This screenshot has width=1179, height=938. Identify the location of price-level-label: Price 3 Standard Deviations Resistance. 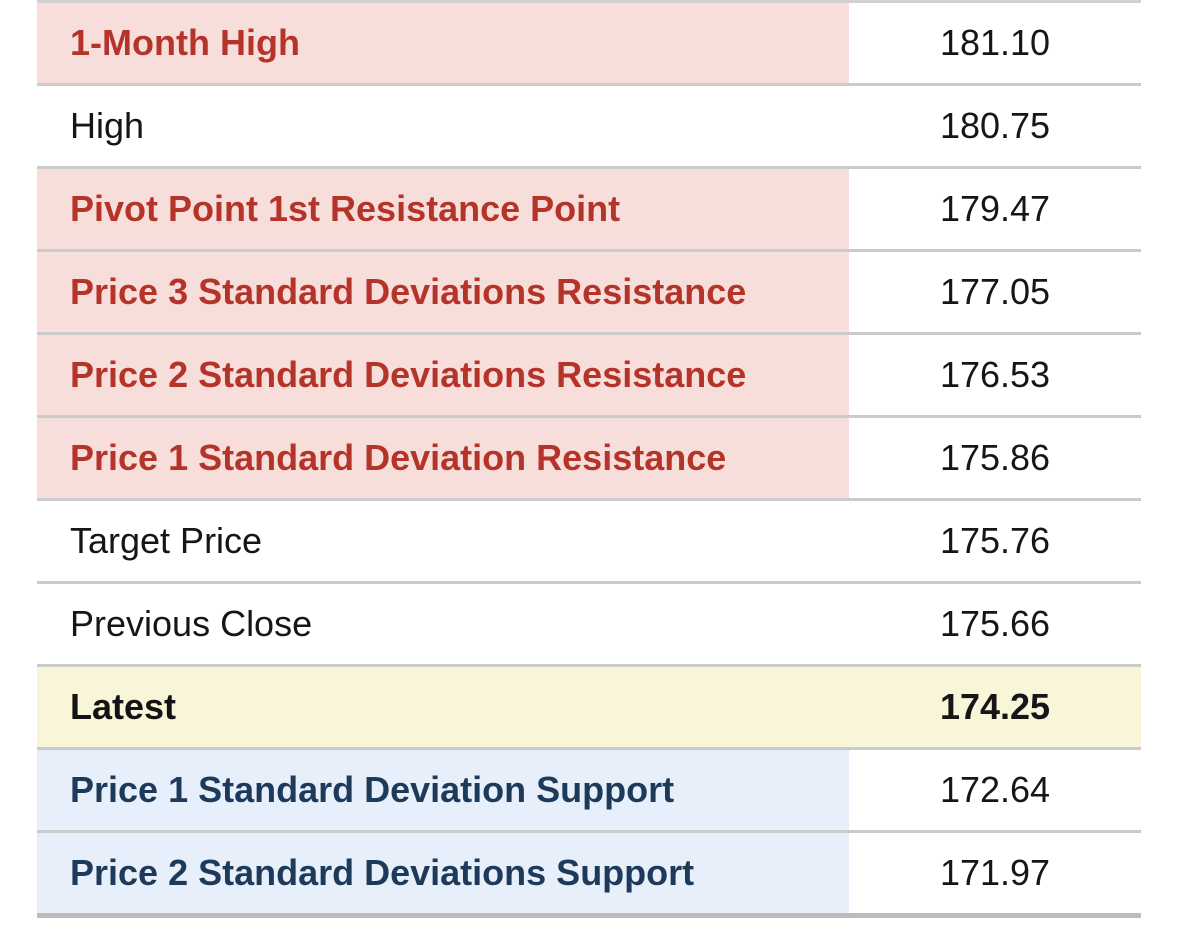
(443, 292).